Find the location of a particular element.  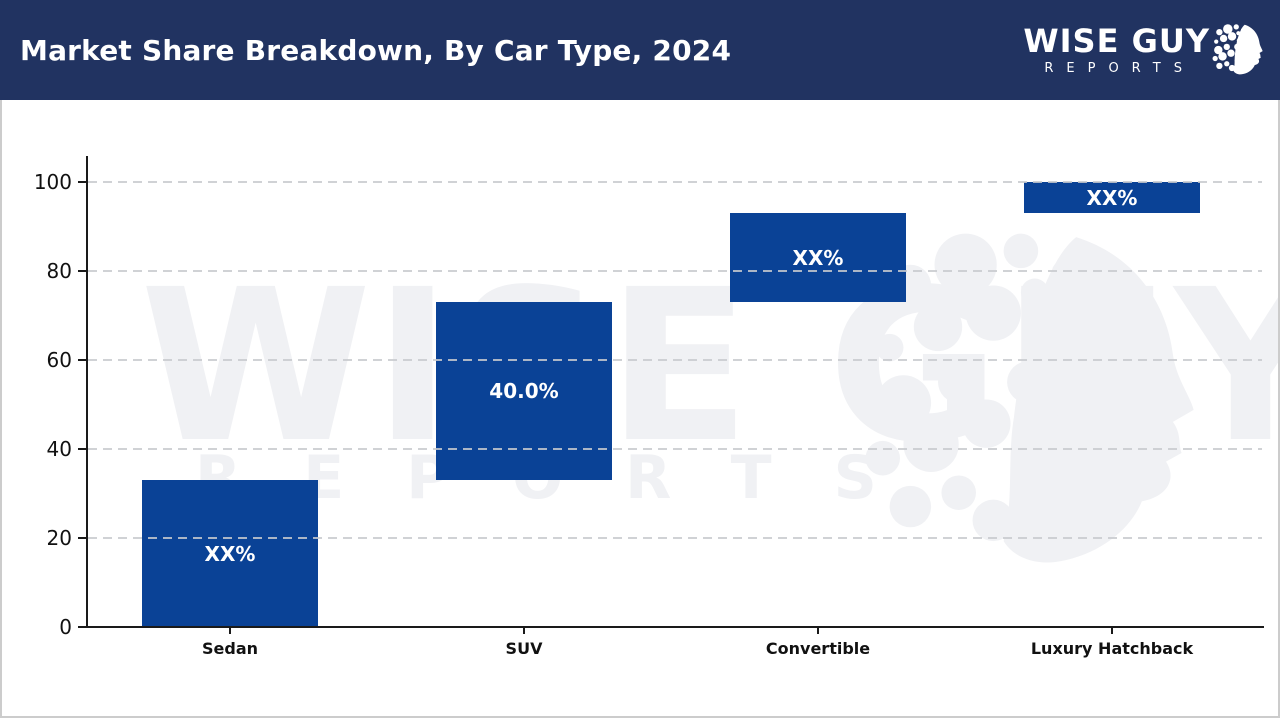

logo-subtitle: REPORTS is located at coordinates (1119, 68).